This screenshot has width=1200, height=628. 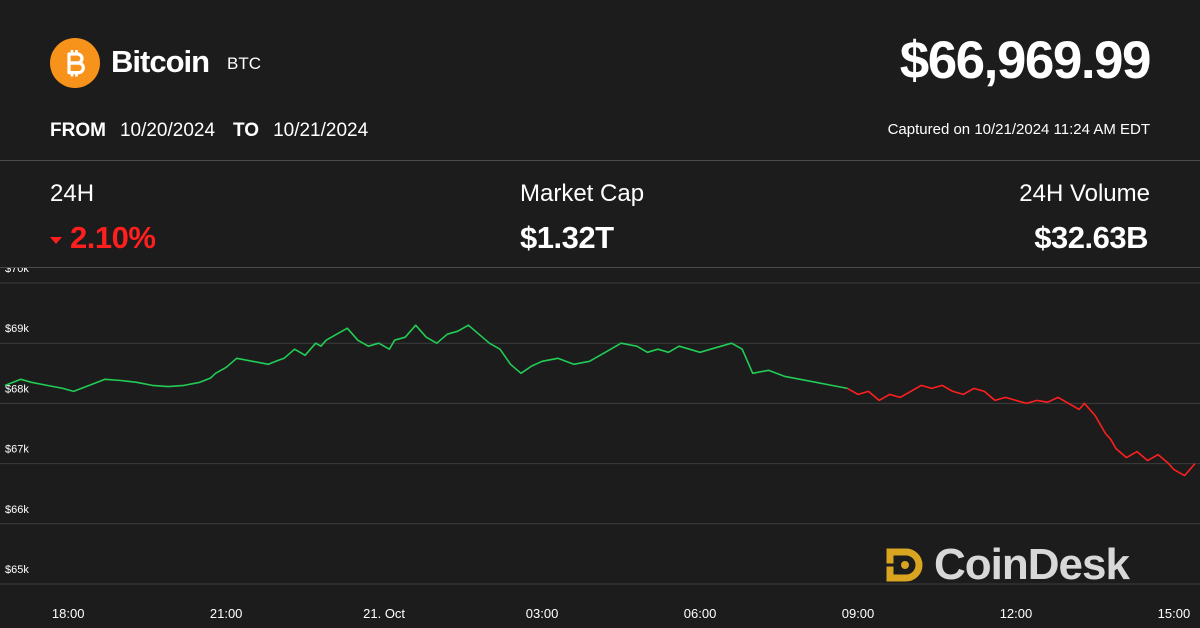 What do you see at coordinates (582, 193) in the screenshot?
I see `market-cap-label: Market Cap` at bounding box center [582, 193].